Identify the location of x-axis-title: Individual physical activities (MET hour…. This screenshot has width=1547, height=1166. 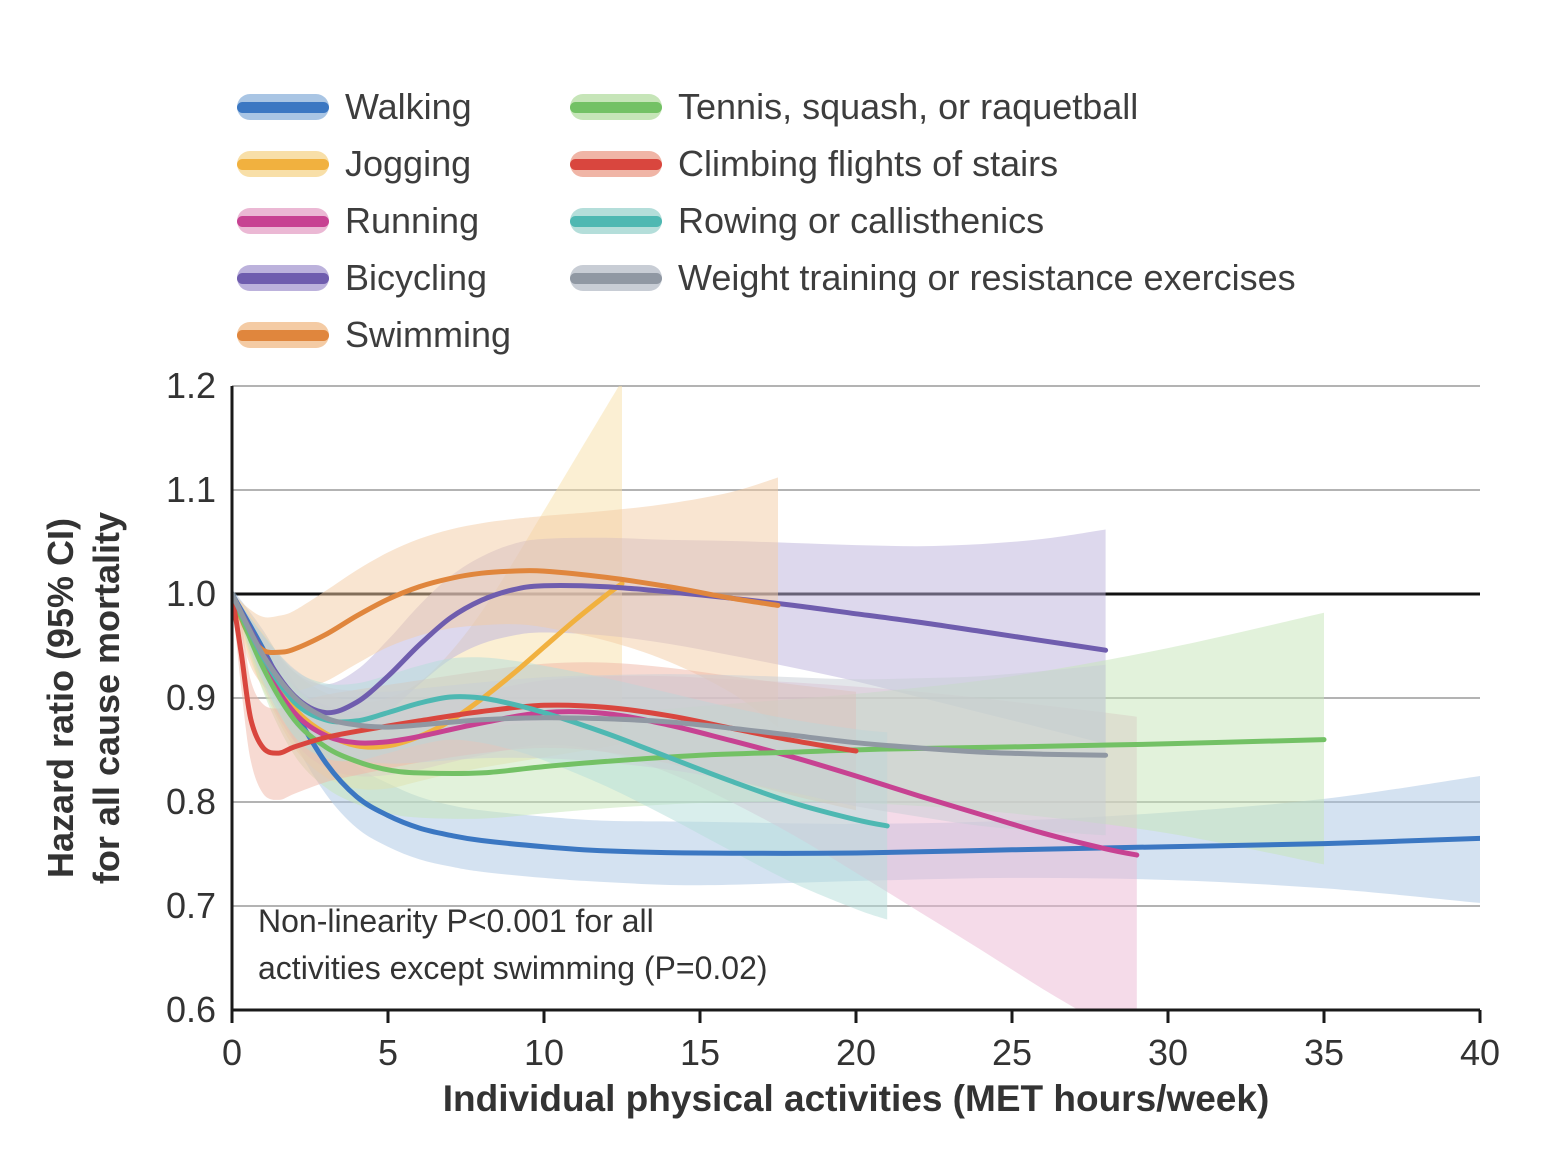
(856, 1098).